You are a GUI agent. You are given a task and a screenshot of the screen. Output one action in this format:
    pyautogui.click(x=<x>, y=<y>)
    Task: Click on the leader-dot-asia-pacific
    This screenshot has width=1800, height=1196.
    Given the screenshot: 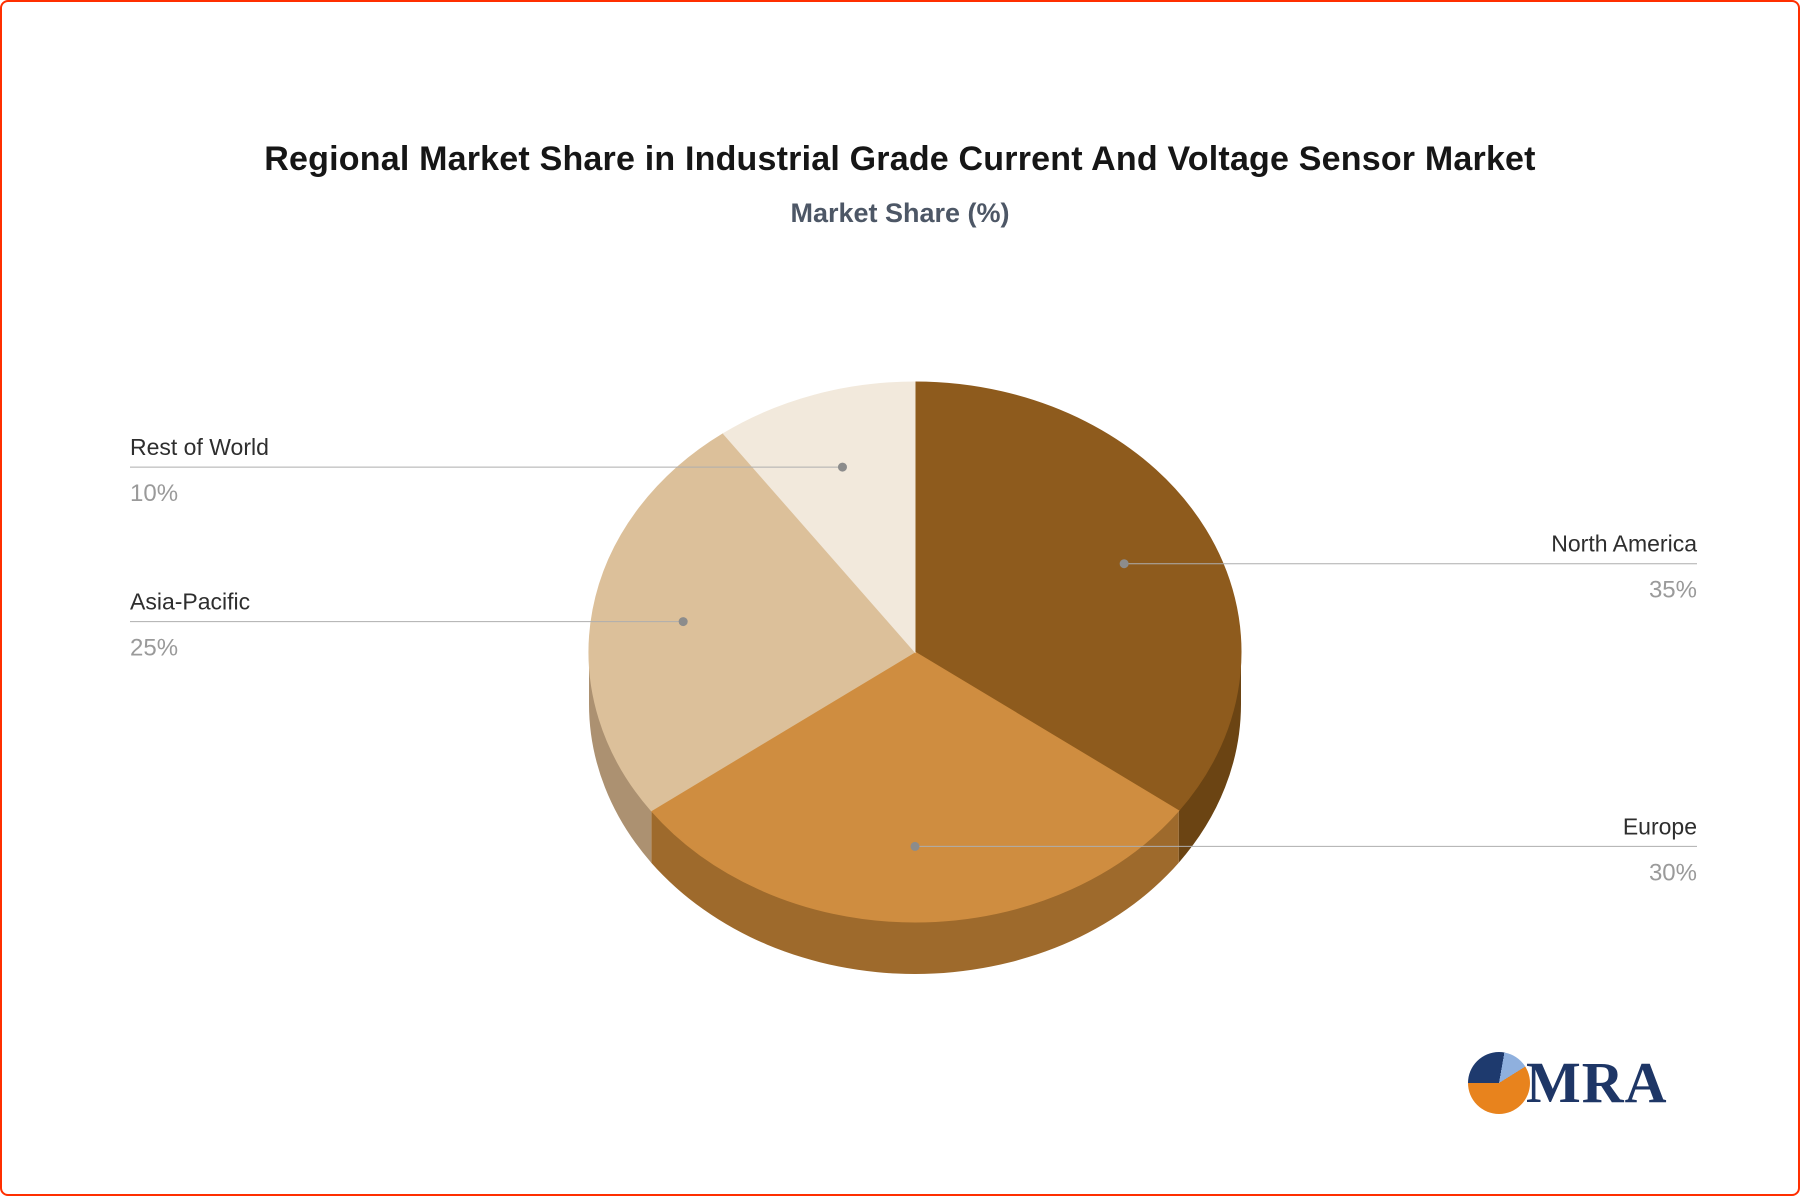 What is the action you would take?
    pyautogui.click(x=683, y=622)
    